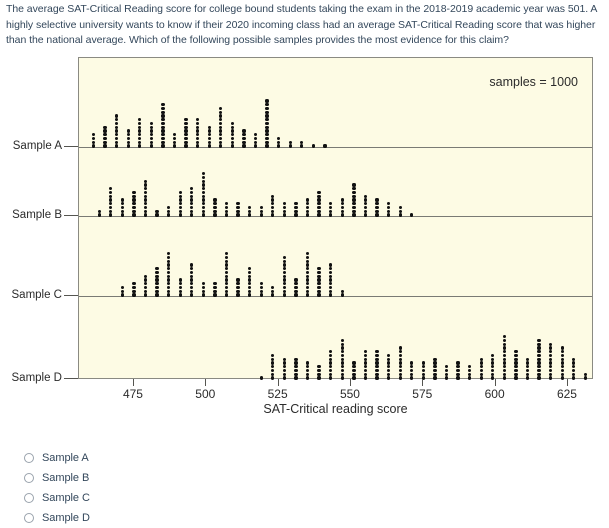 The height and width of the screenshot is (528, 609). What do you see at coordinates (350, 382) in the screenshot?
I see `x-axis-tick` at bounding box center [350, 382].